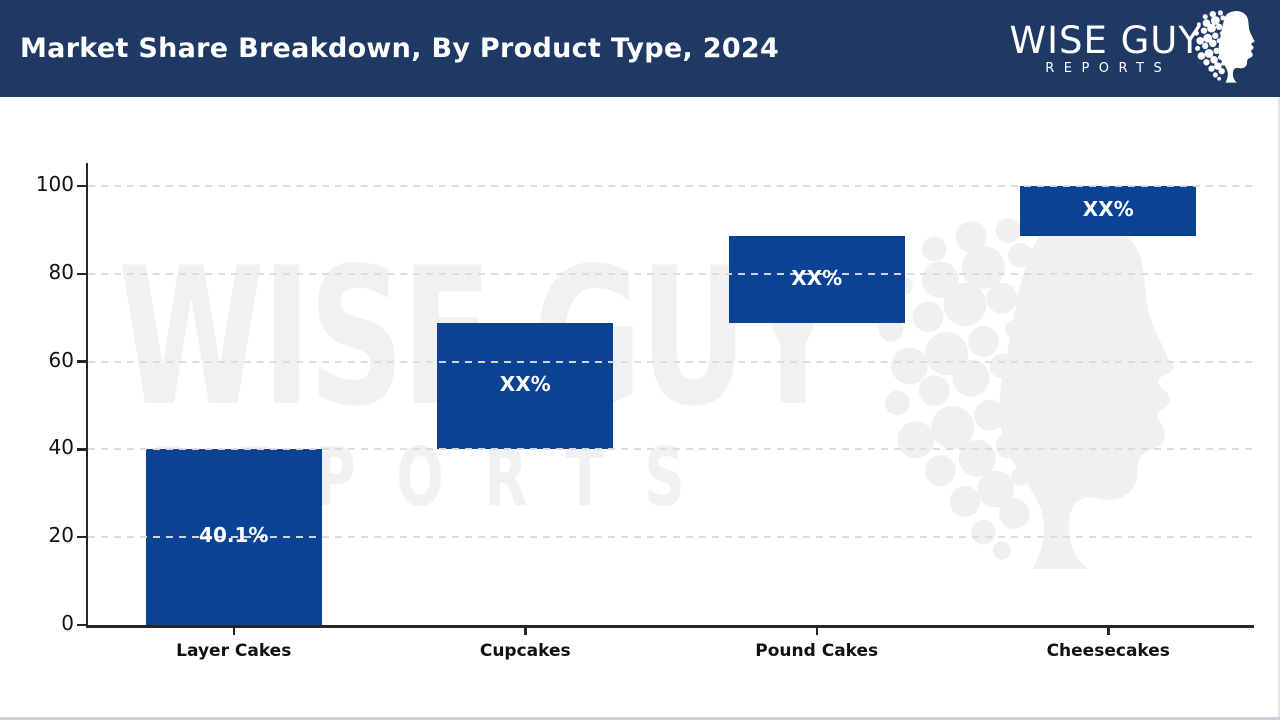  Describe the element at coordinates (234, 534) in the screenshot. I see `bar-value-label: 40.1%` at that location.